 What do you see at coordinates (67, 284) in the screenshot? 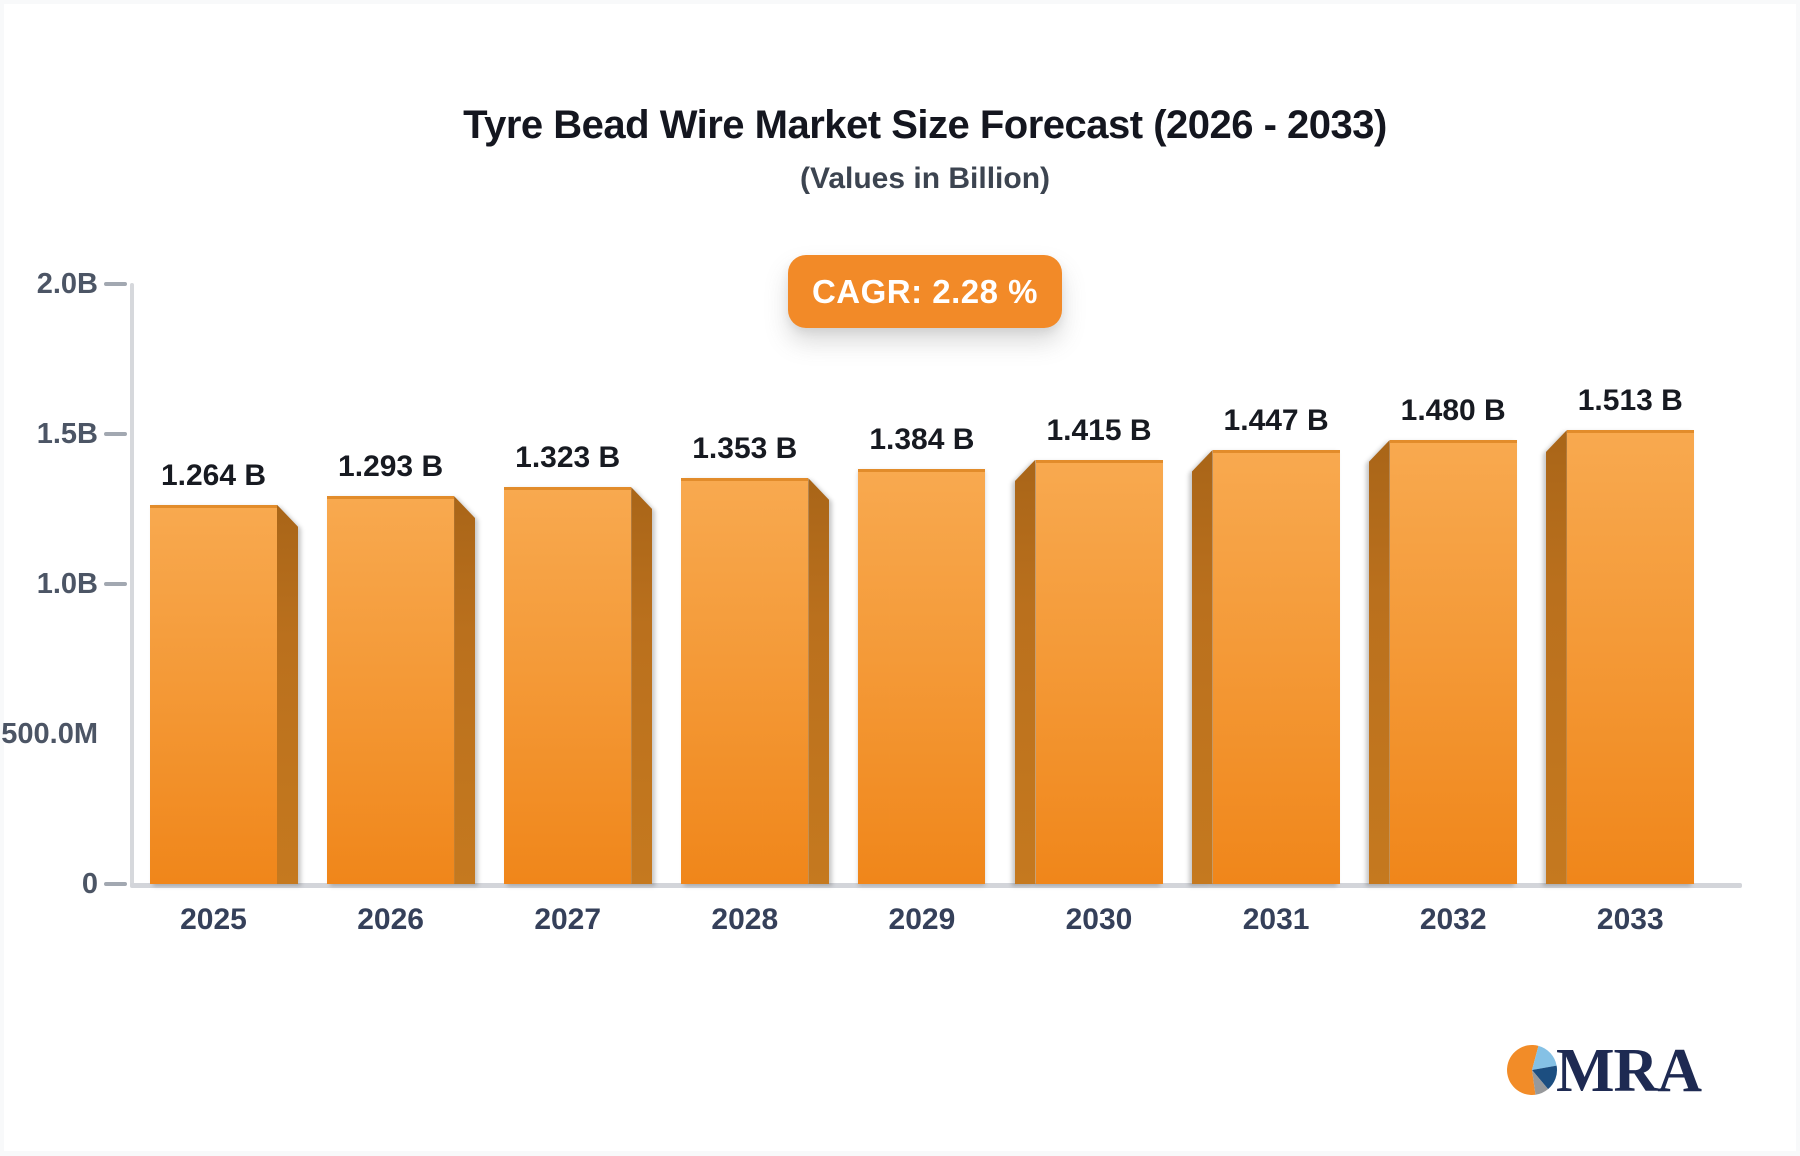
I see `y-axis-tick-label: 2.0B` at bounding box center [67, 284].